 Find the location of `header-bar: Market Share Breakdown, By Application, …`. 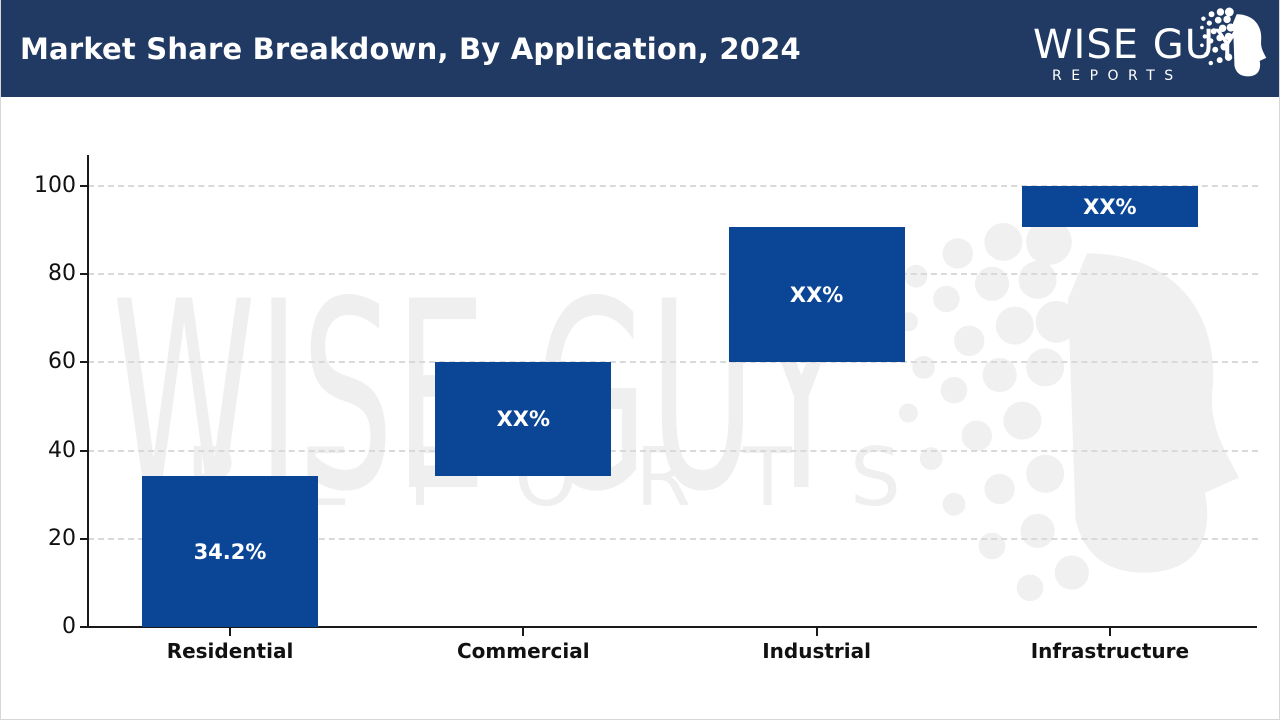

header-bar: Market Share Breakdown, By Application, … is located at coordinates (640, 48).